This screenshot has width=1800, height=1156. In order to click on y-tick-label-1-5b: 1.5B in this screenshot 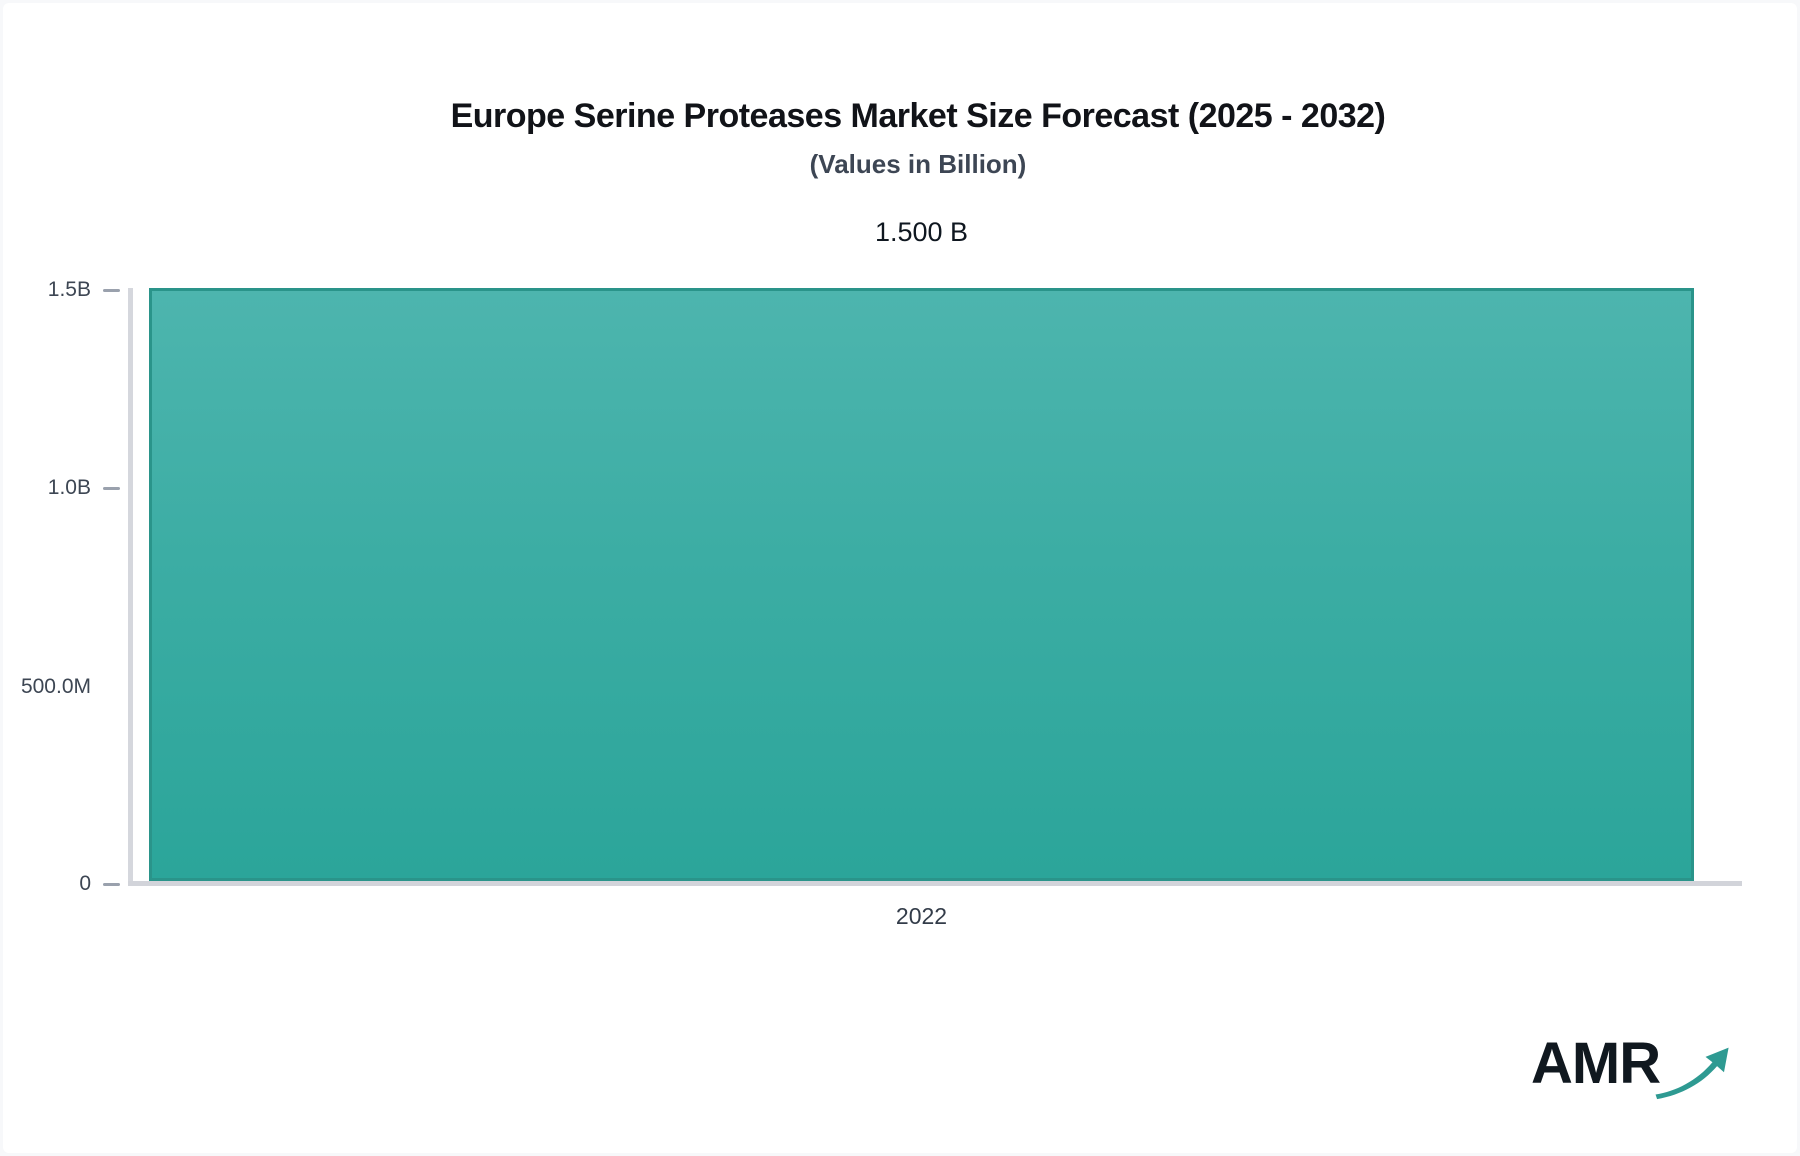, I will do `click(69, 289)`.